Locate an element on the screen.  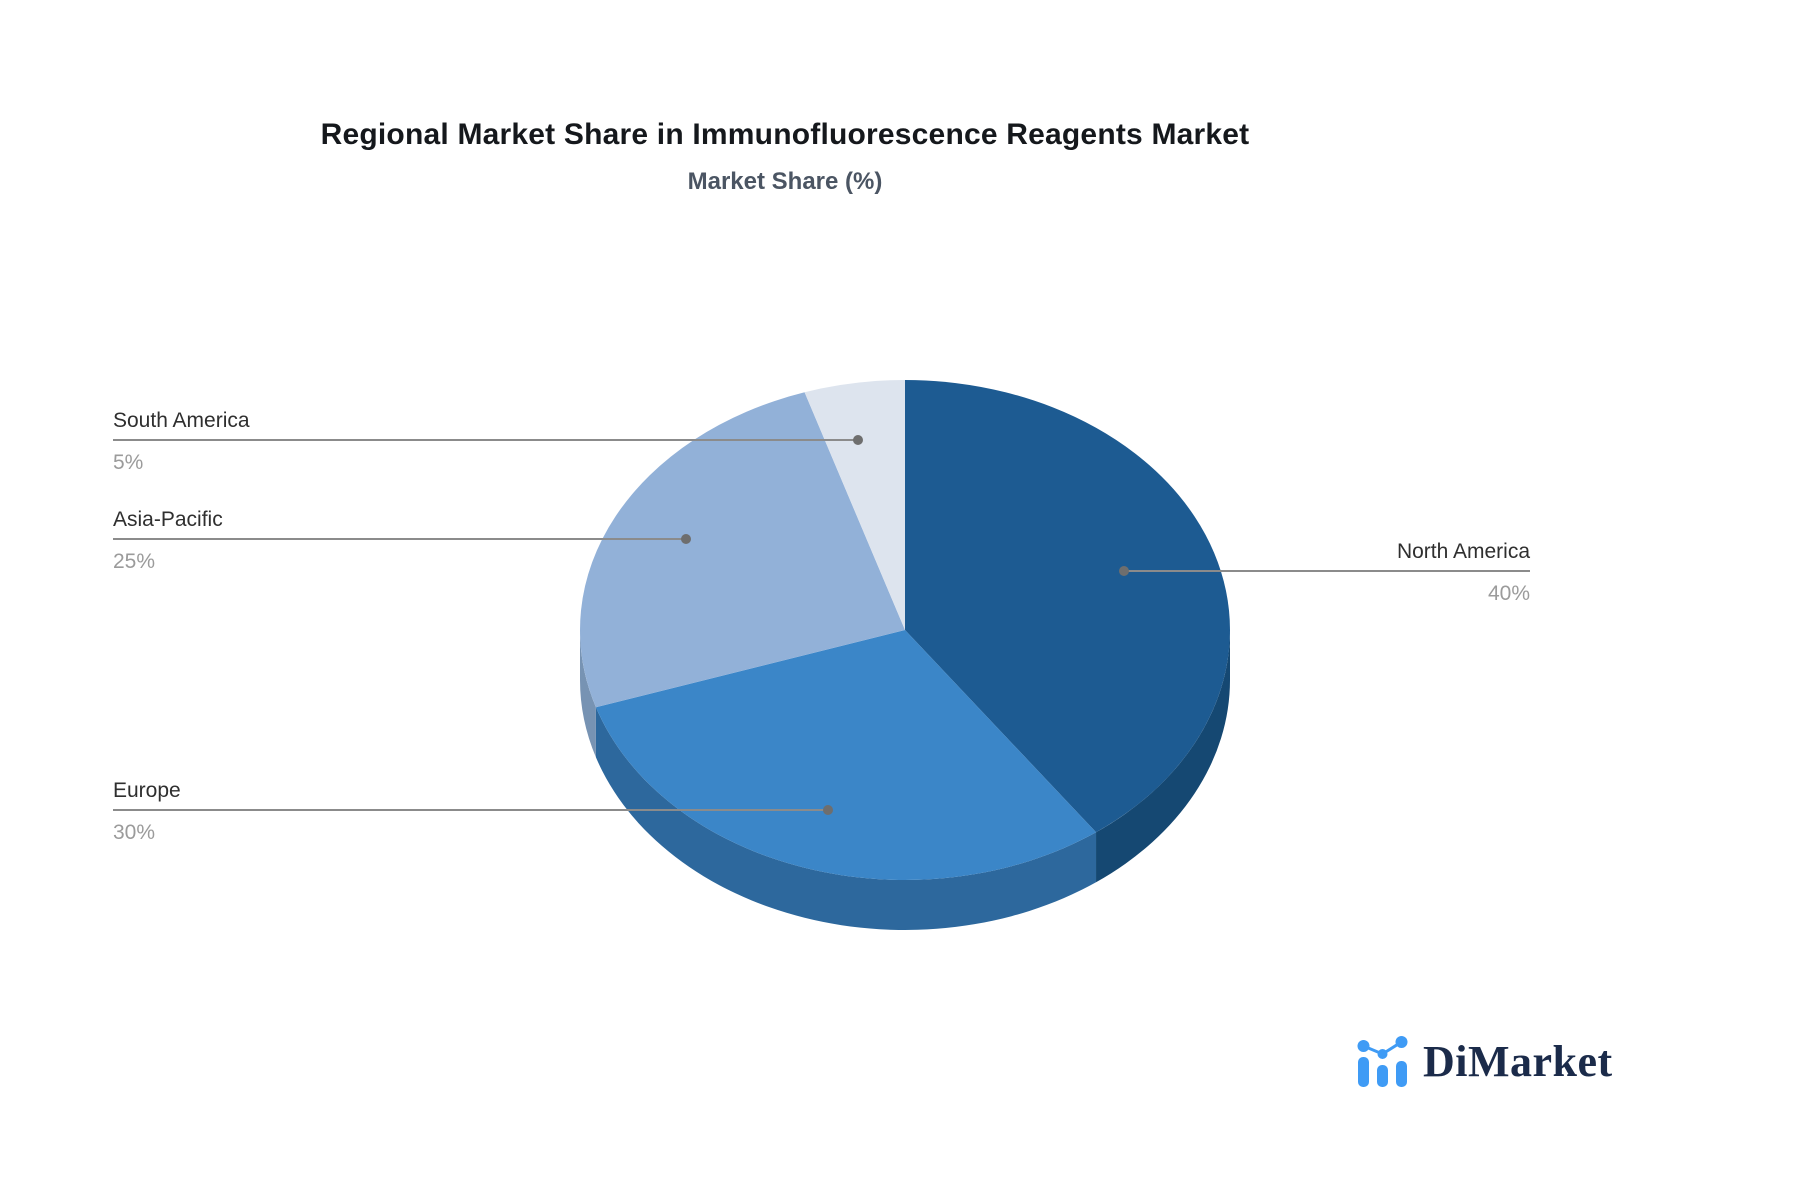
slice-label-south-america: South America is located at coordinates (181, 420).